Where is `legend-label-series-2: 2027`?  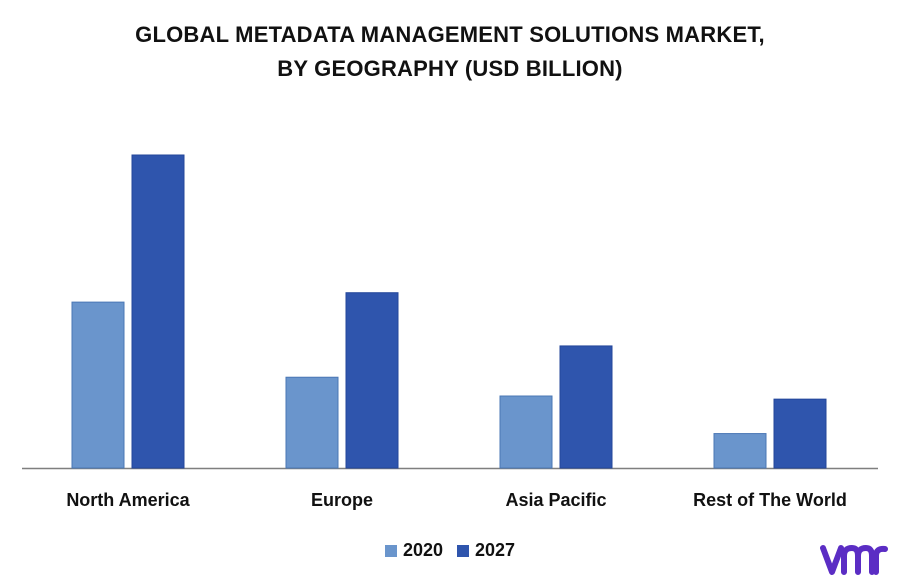
legend-label-series-2: 2027 is located at coordinates (495, 550).